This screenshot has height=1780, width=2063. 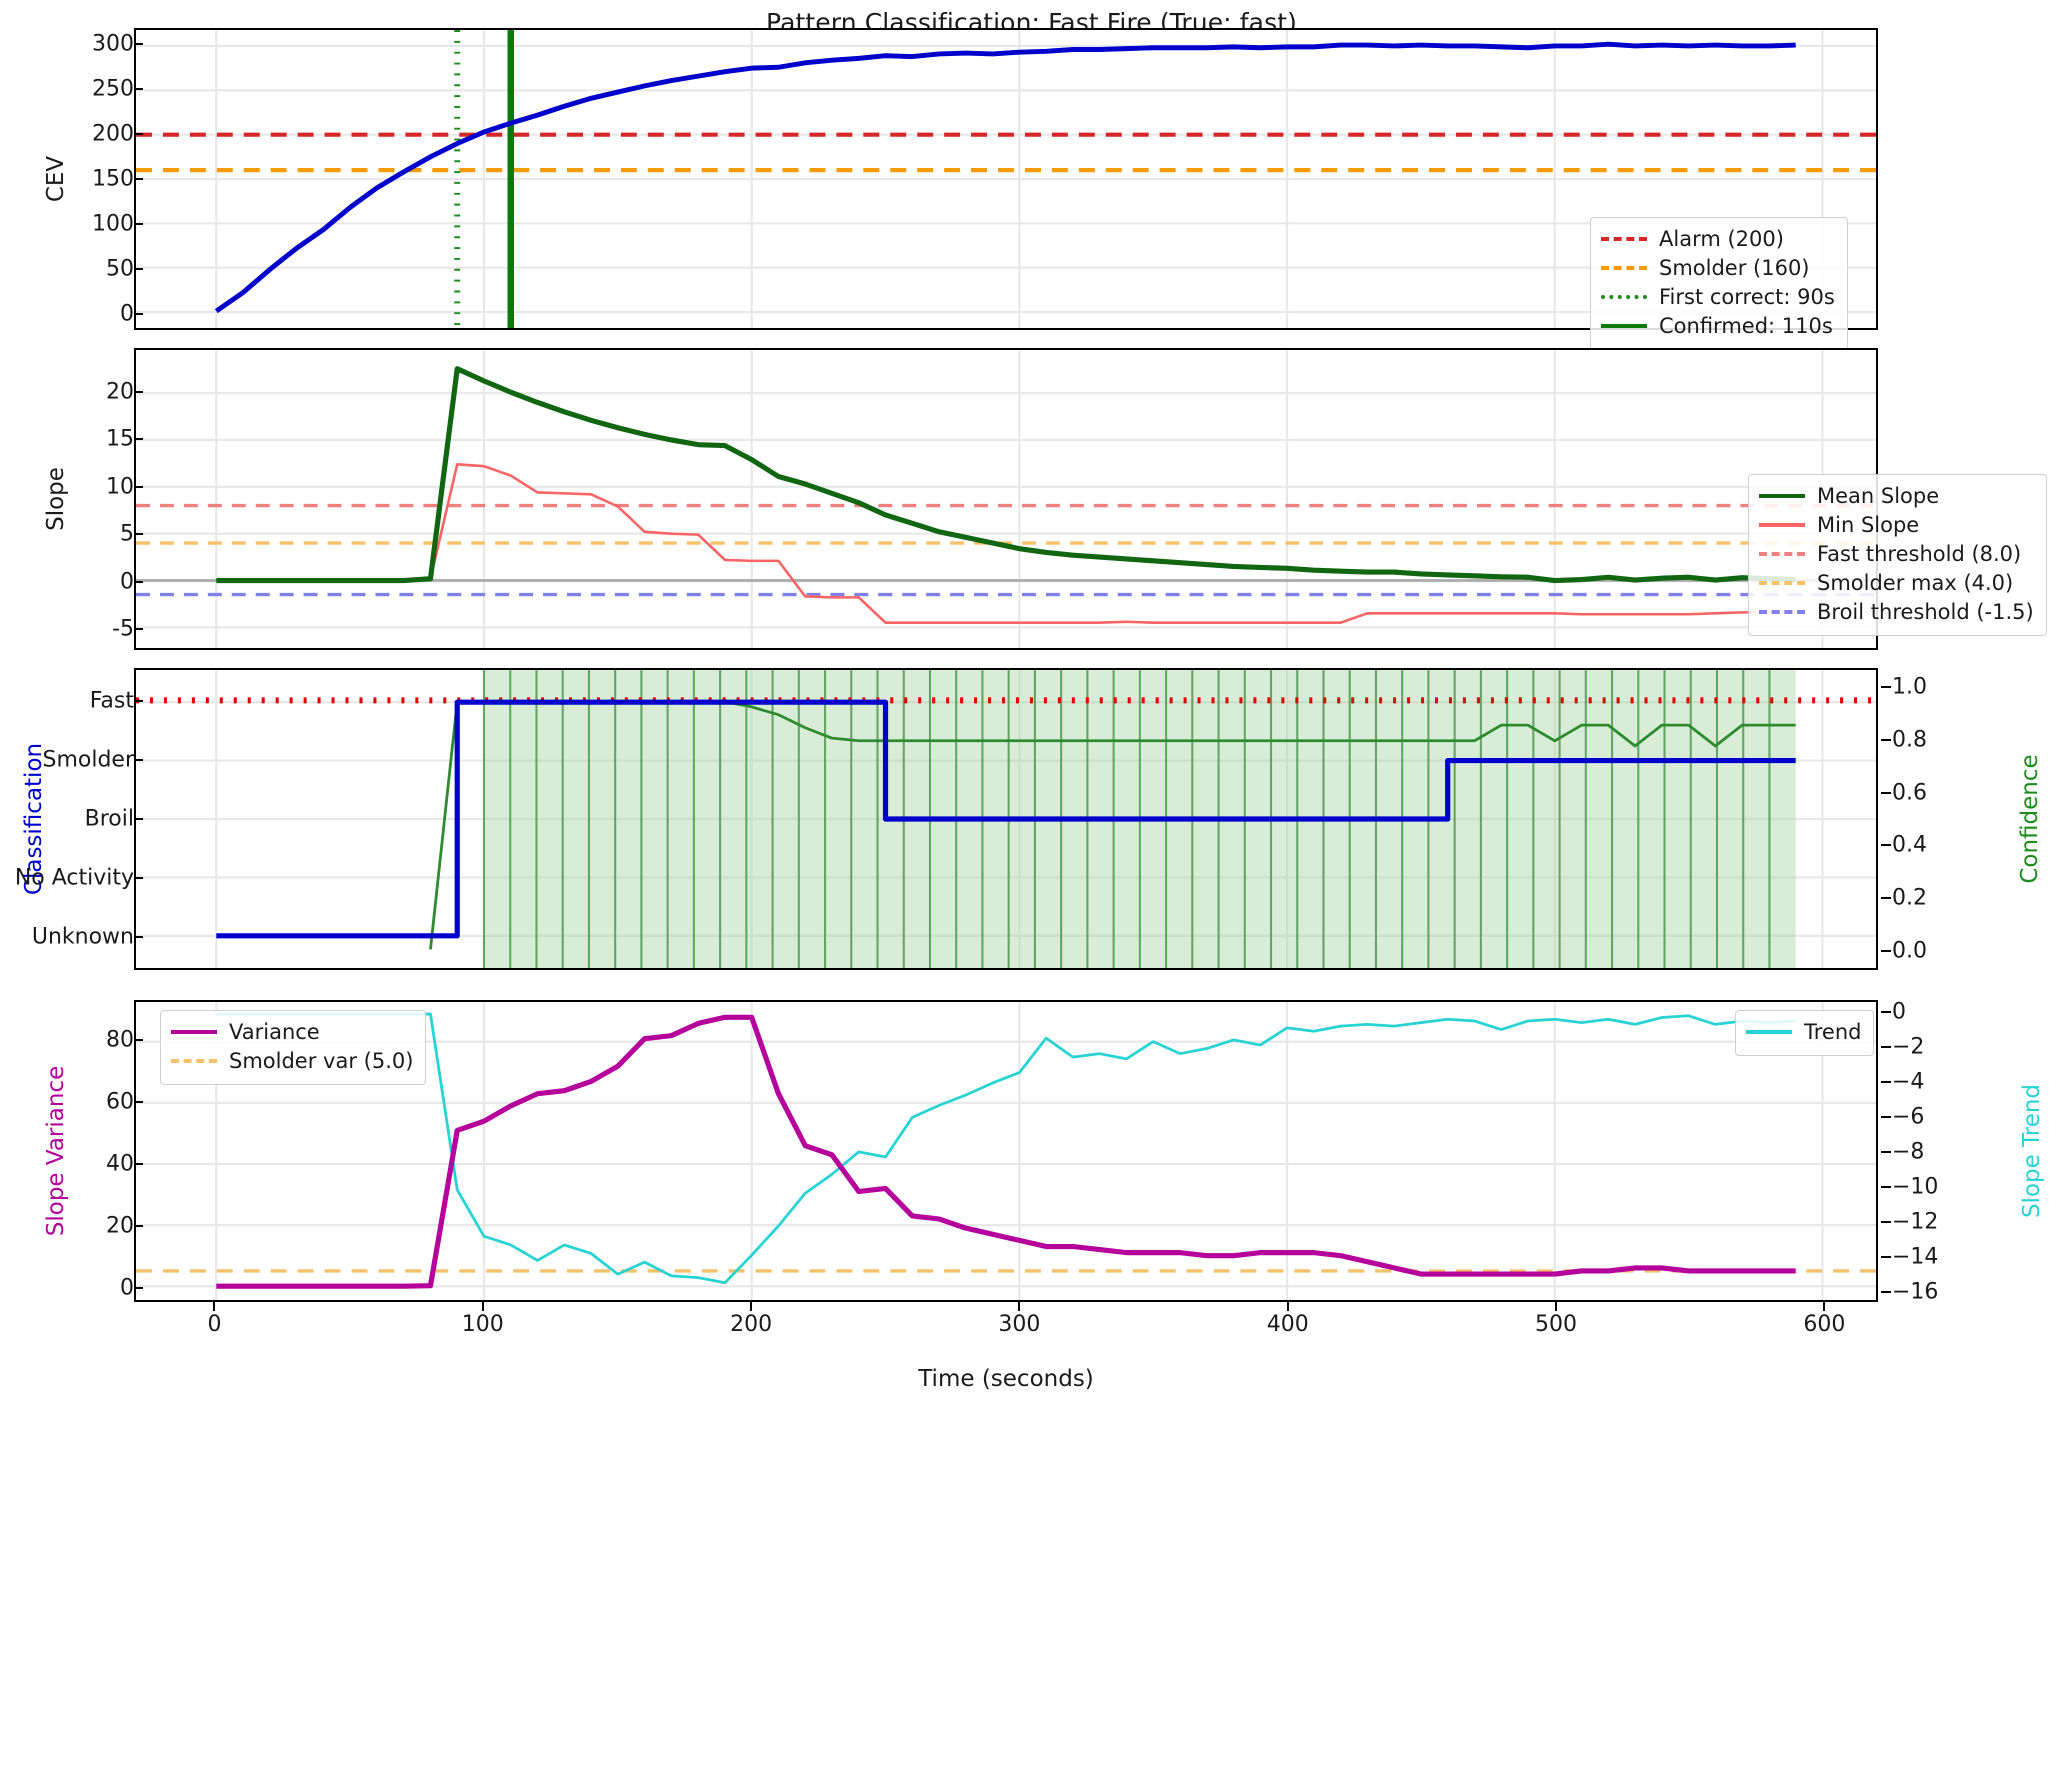 What do you see at coordinates (120, 1226) in the screenshot?
I see `y-tick-label: 20` at bounding box center [120, 1226].